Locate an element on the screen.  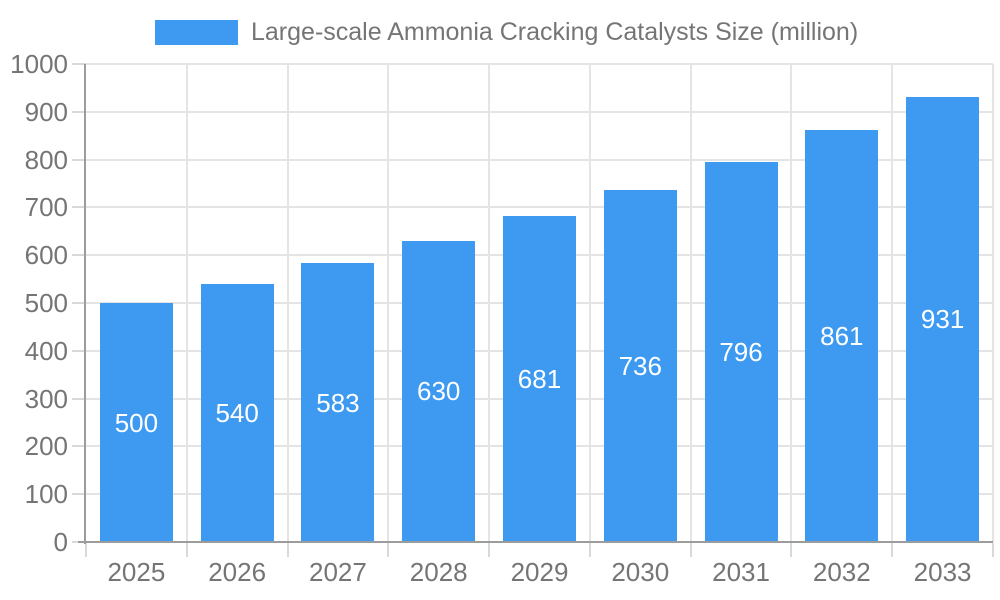
bar-value-label: 681 is located at coordinates (539, 379).